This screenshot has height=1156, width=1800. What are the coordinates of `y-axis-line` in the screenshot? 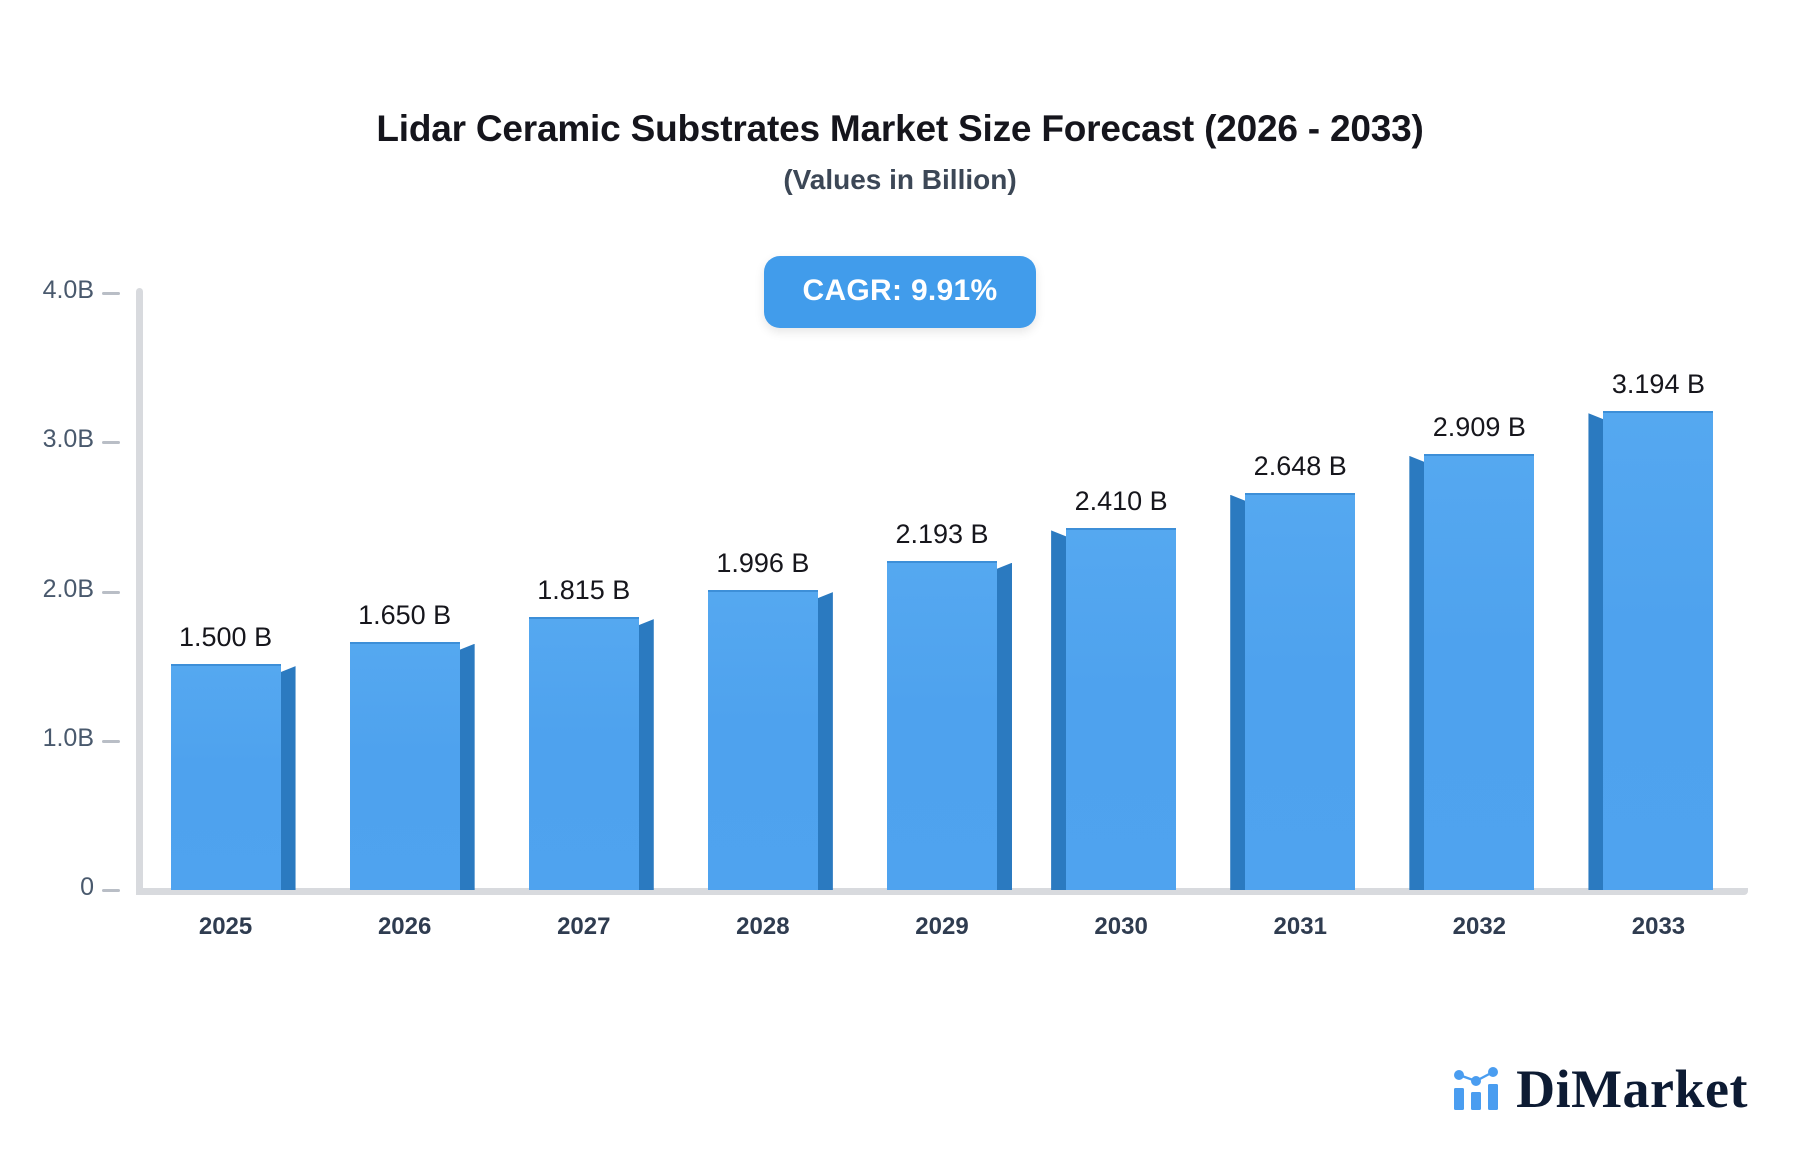 It's located at (139, 591).